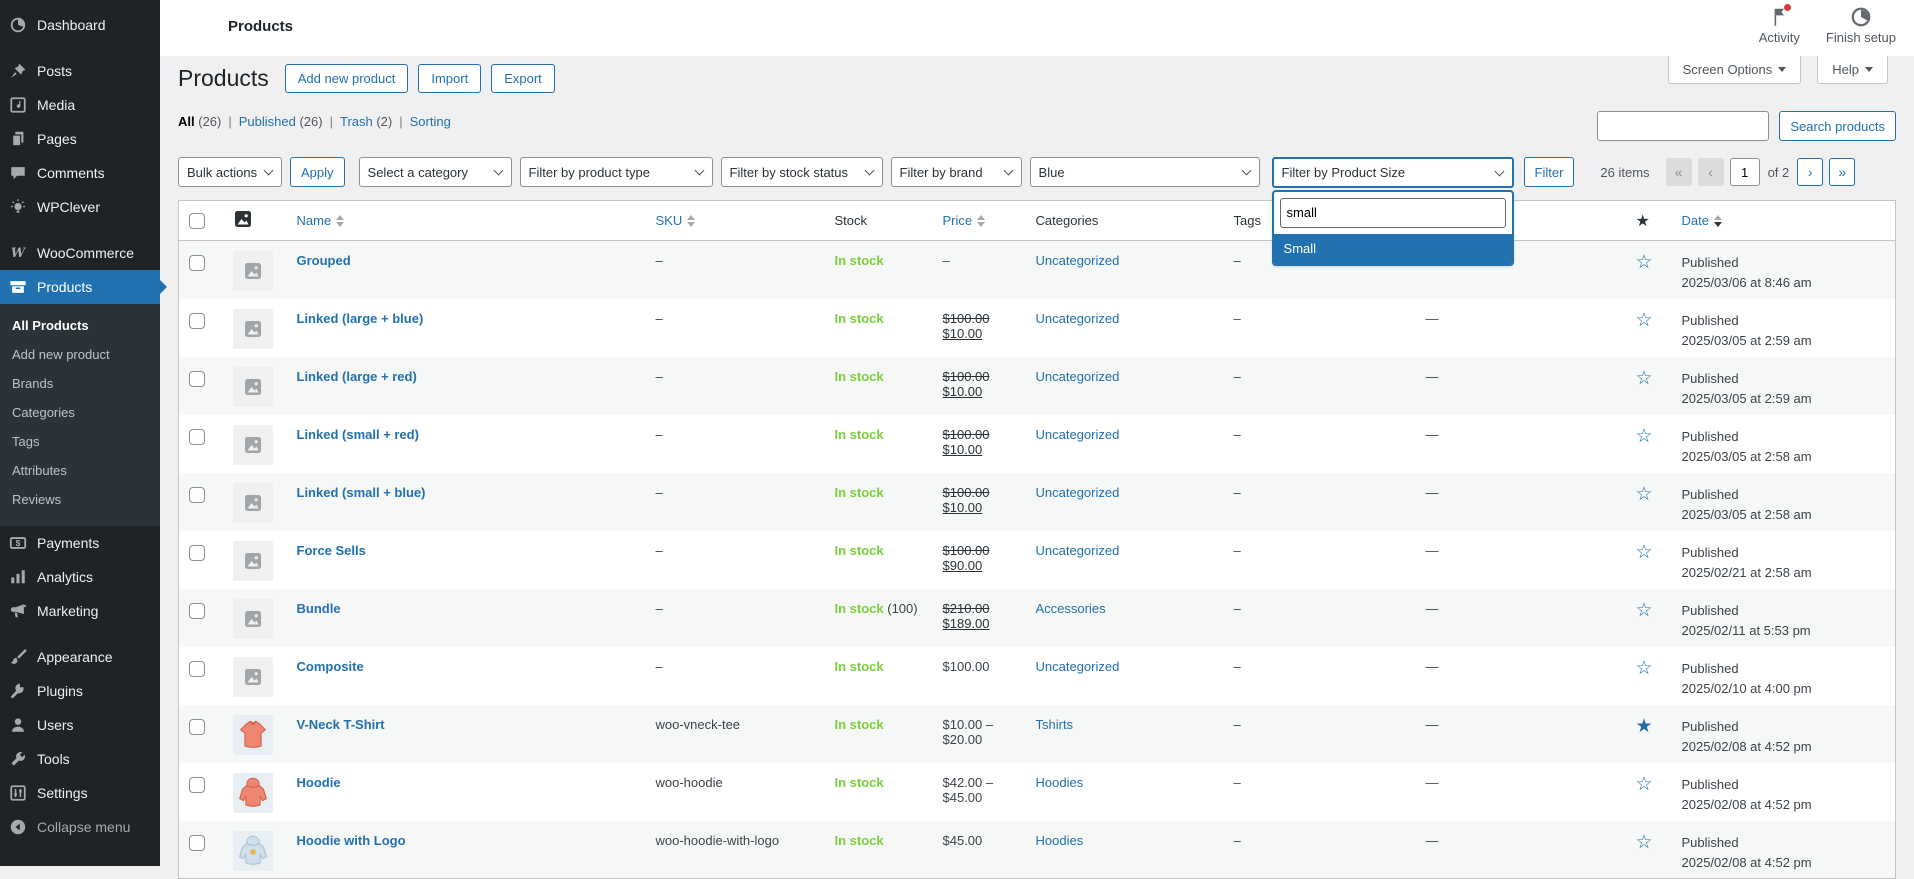 This screenshot has height=879, width=1914. Describe the element at coordinates (253, 851) in the screenshot. I see `hoodie-blue-image` at that location.